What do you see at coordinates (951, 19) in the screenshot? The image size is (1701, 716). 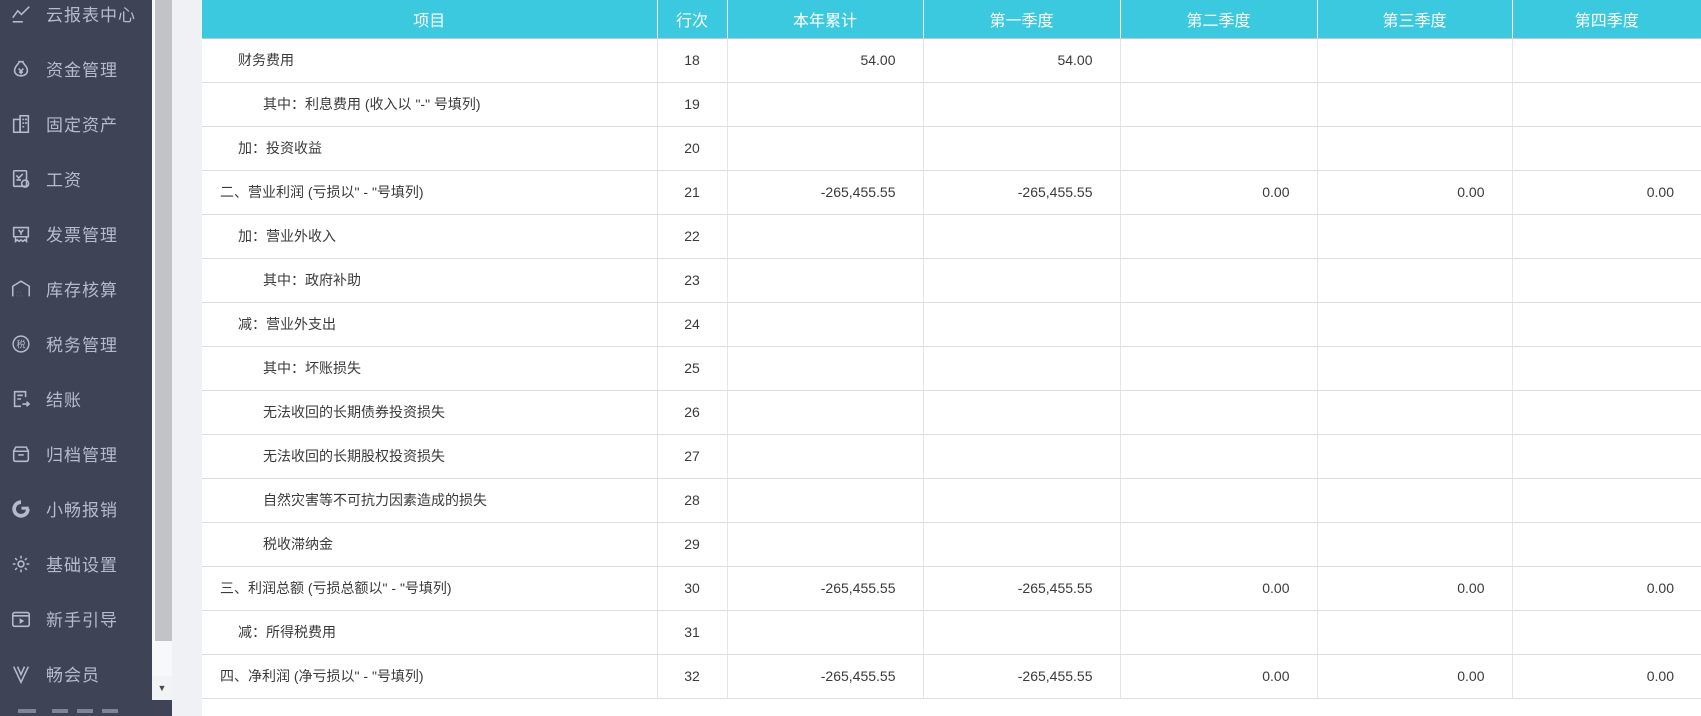 I see `table-header-row: 项目 行次 本年累计 第一季度 第二季度 第三季度 第四季度` at bounding box center [951, 19].